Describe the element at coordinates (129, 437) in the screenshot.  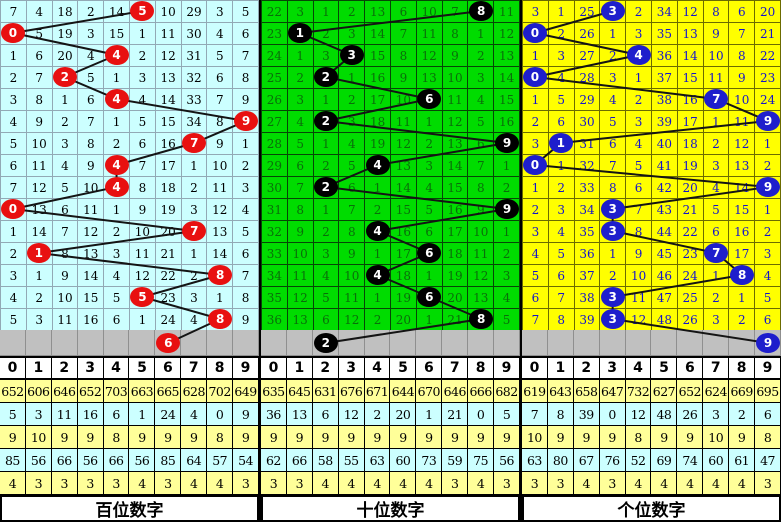
I see `stats-row: 9 10 9 9 8 9 9 9 8 9` at that location.